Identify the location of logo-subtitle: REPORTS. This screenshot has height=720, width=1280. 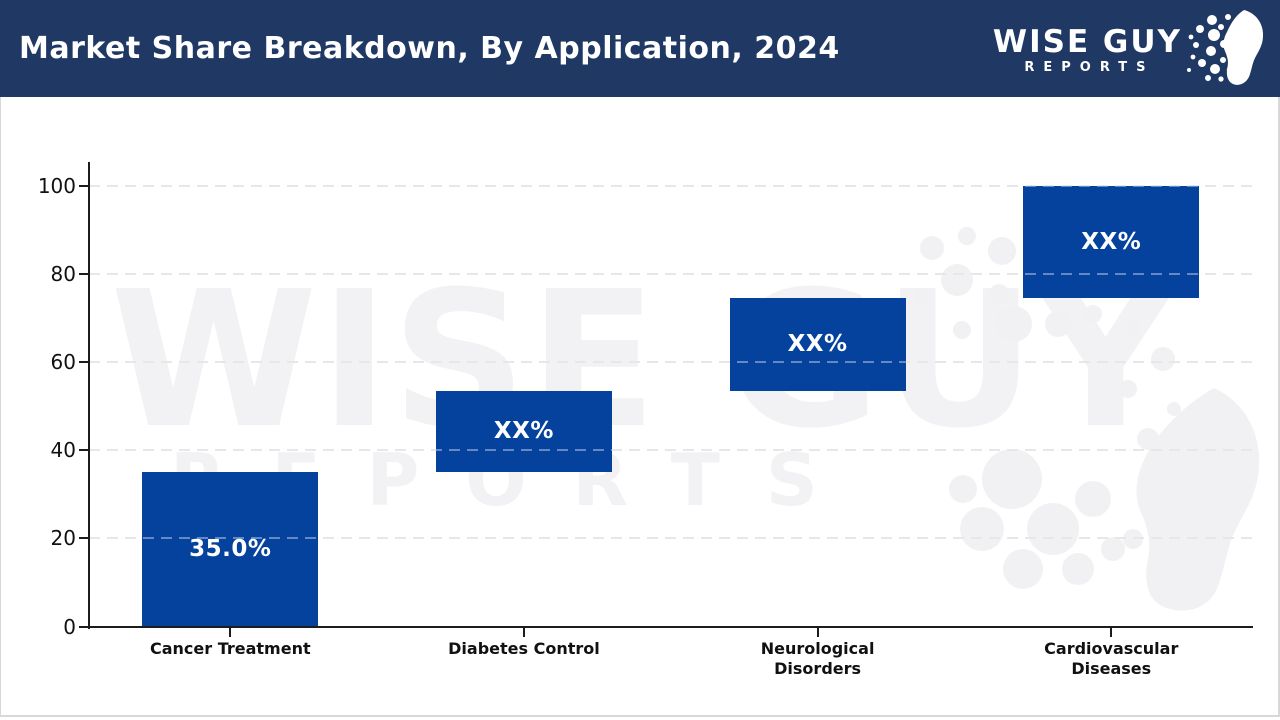
(1089, 67).